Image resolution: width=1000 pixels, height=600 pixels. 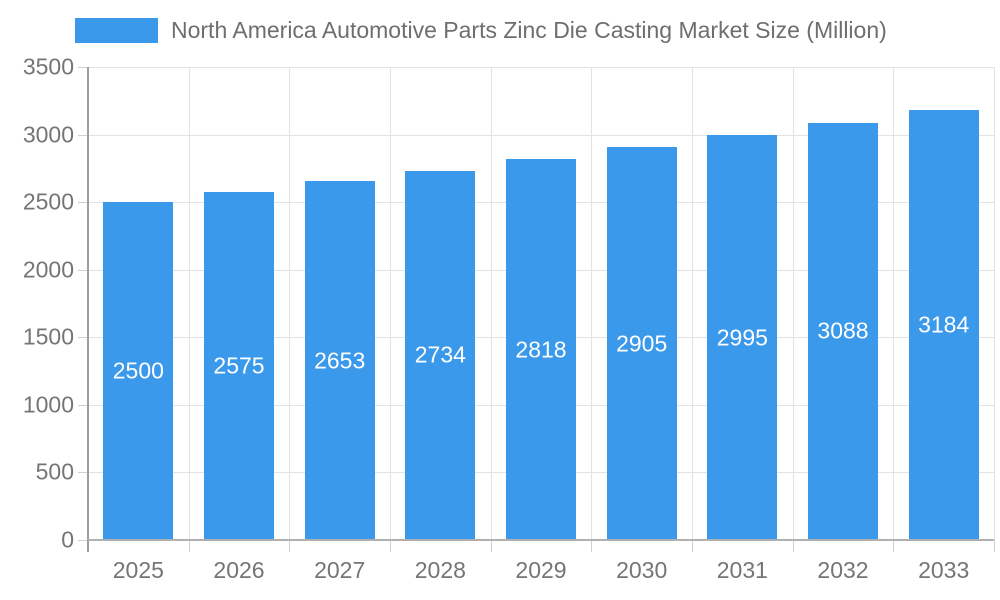 I want to click on y-axis-tick-label: 2500, so click(x=48, y=201).